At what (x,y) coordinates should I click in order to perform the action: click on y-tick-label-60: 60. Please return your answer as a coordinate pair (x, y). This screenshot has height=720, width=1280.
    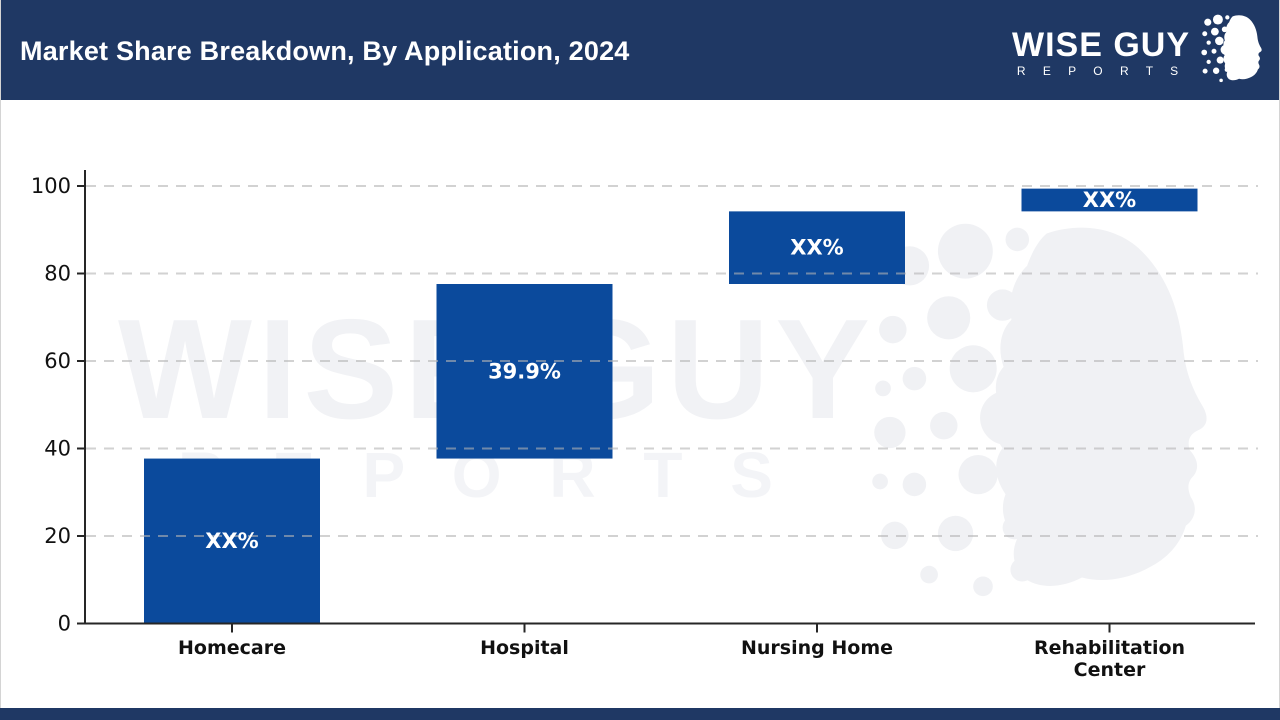
    Looking at the image, I should click on (57, 361).